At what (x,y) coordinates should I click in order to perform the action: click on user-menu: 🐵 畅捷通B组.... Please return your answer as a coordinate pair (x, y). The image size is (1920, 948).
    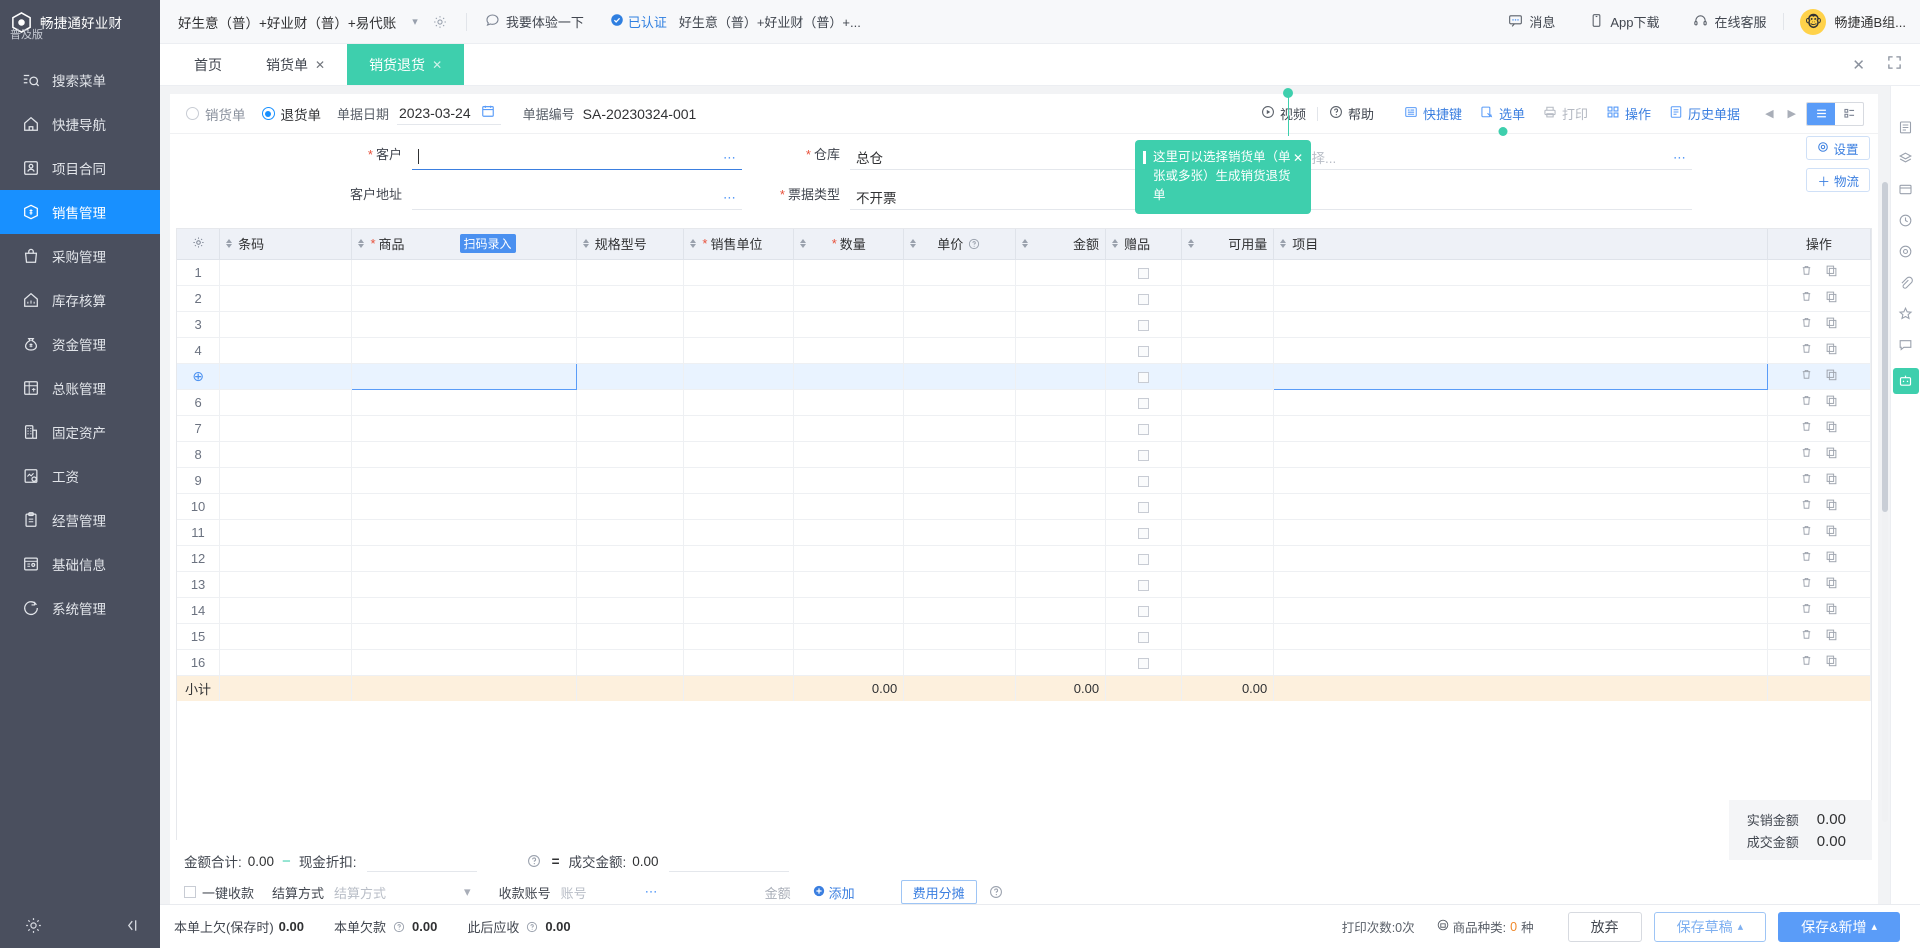
    Looking at the image, I should click on (1845, 21).